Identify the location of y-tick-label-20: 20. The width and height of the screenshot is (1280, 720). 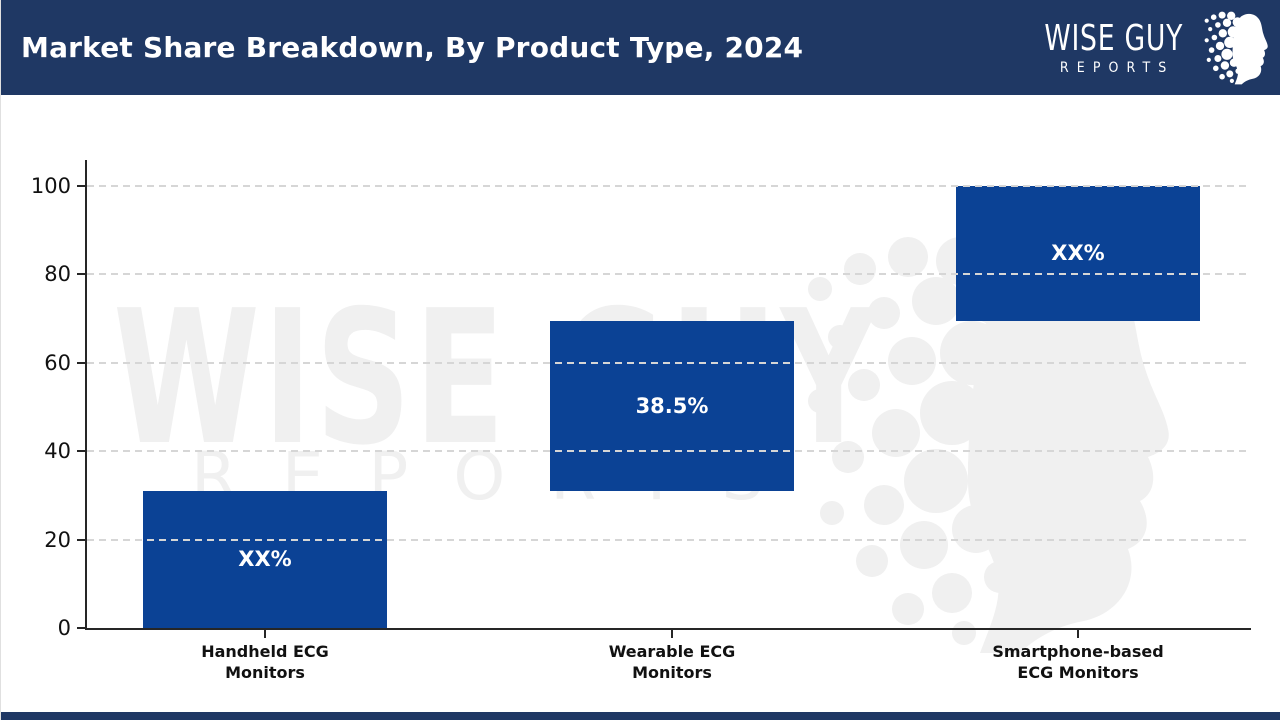
(57, 539).